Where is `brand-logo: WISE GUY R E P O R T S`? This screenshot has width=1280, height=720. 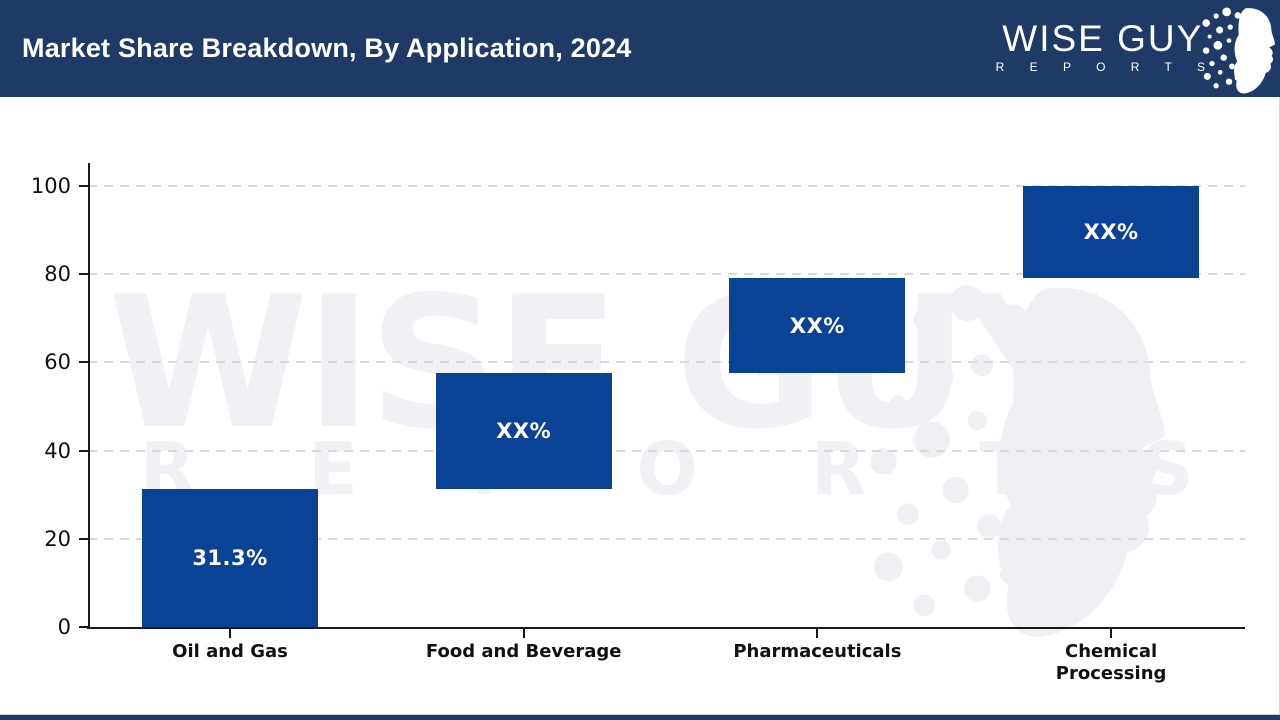 brand-logo: WISE GUY R E P O R T S is located at coordinates (1135, 49).